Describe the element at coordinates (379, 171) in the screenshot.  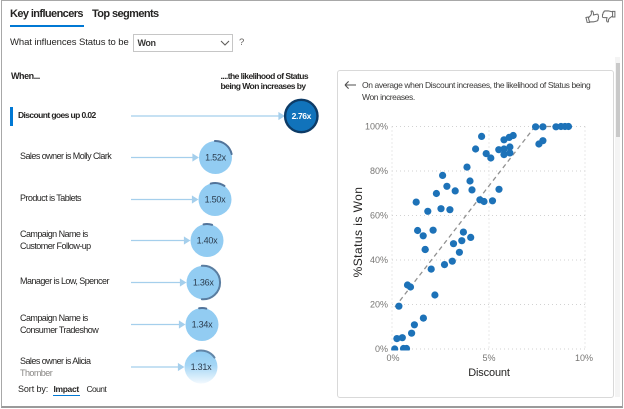
I see `svg-text: 80%` at that location.